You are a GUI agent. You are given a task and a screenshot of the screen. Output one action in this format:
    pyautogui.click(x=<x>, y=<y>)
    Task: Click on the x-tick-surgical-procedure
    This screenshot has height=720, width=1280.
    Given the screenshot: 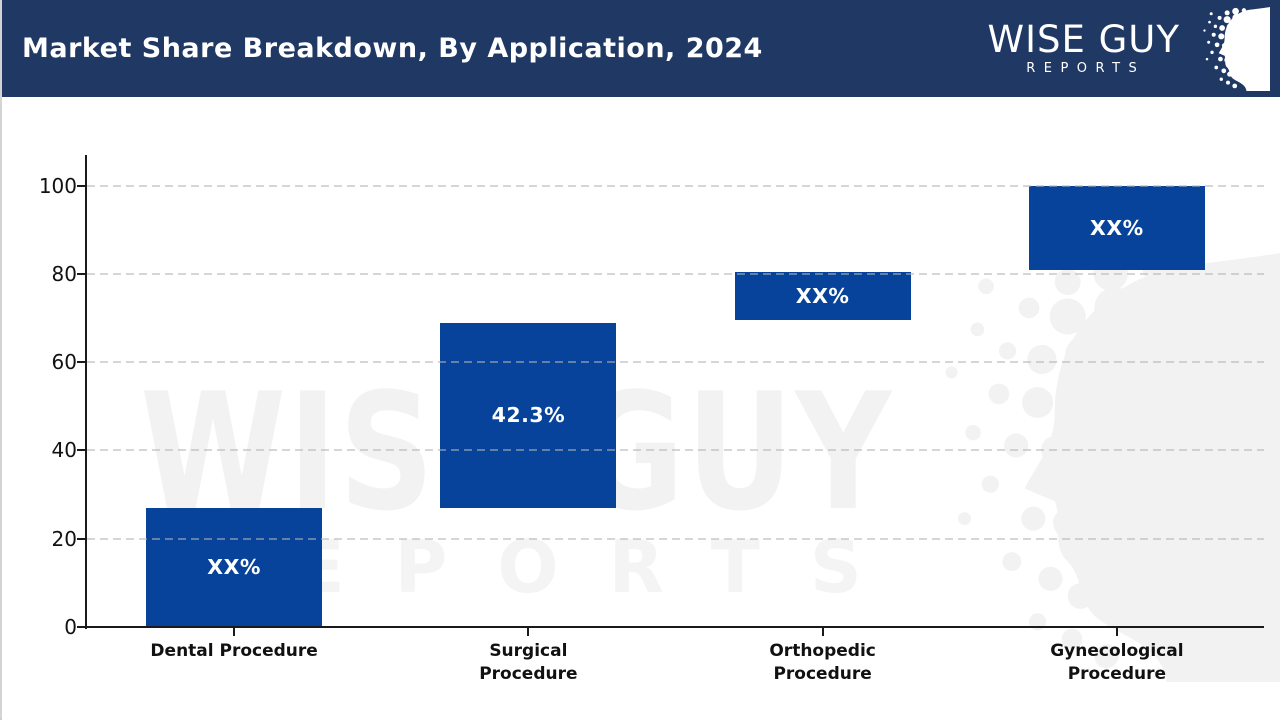 What is the action you would take?
    pyautogui.click(x=528, y=632)
    